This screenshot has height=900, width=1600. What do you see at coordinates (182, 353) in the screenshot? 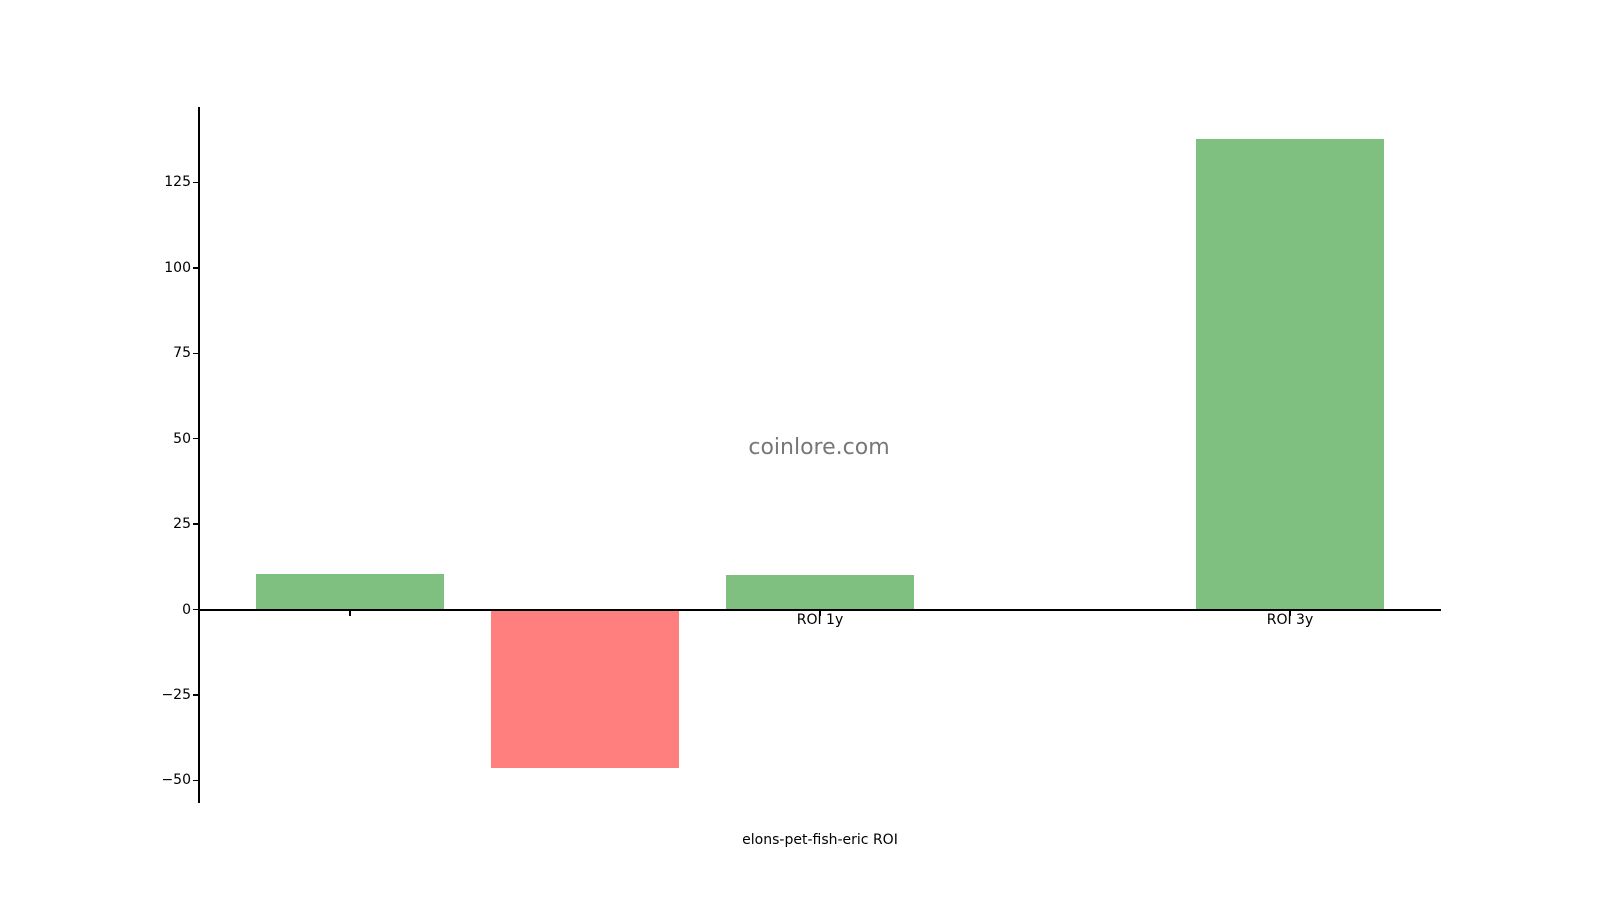
I see `y-tick-label-75: 75` at bounding box center [182, 353].